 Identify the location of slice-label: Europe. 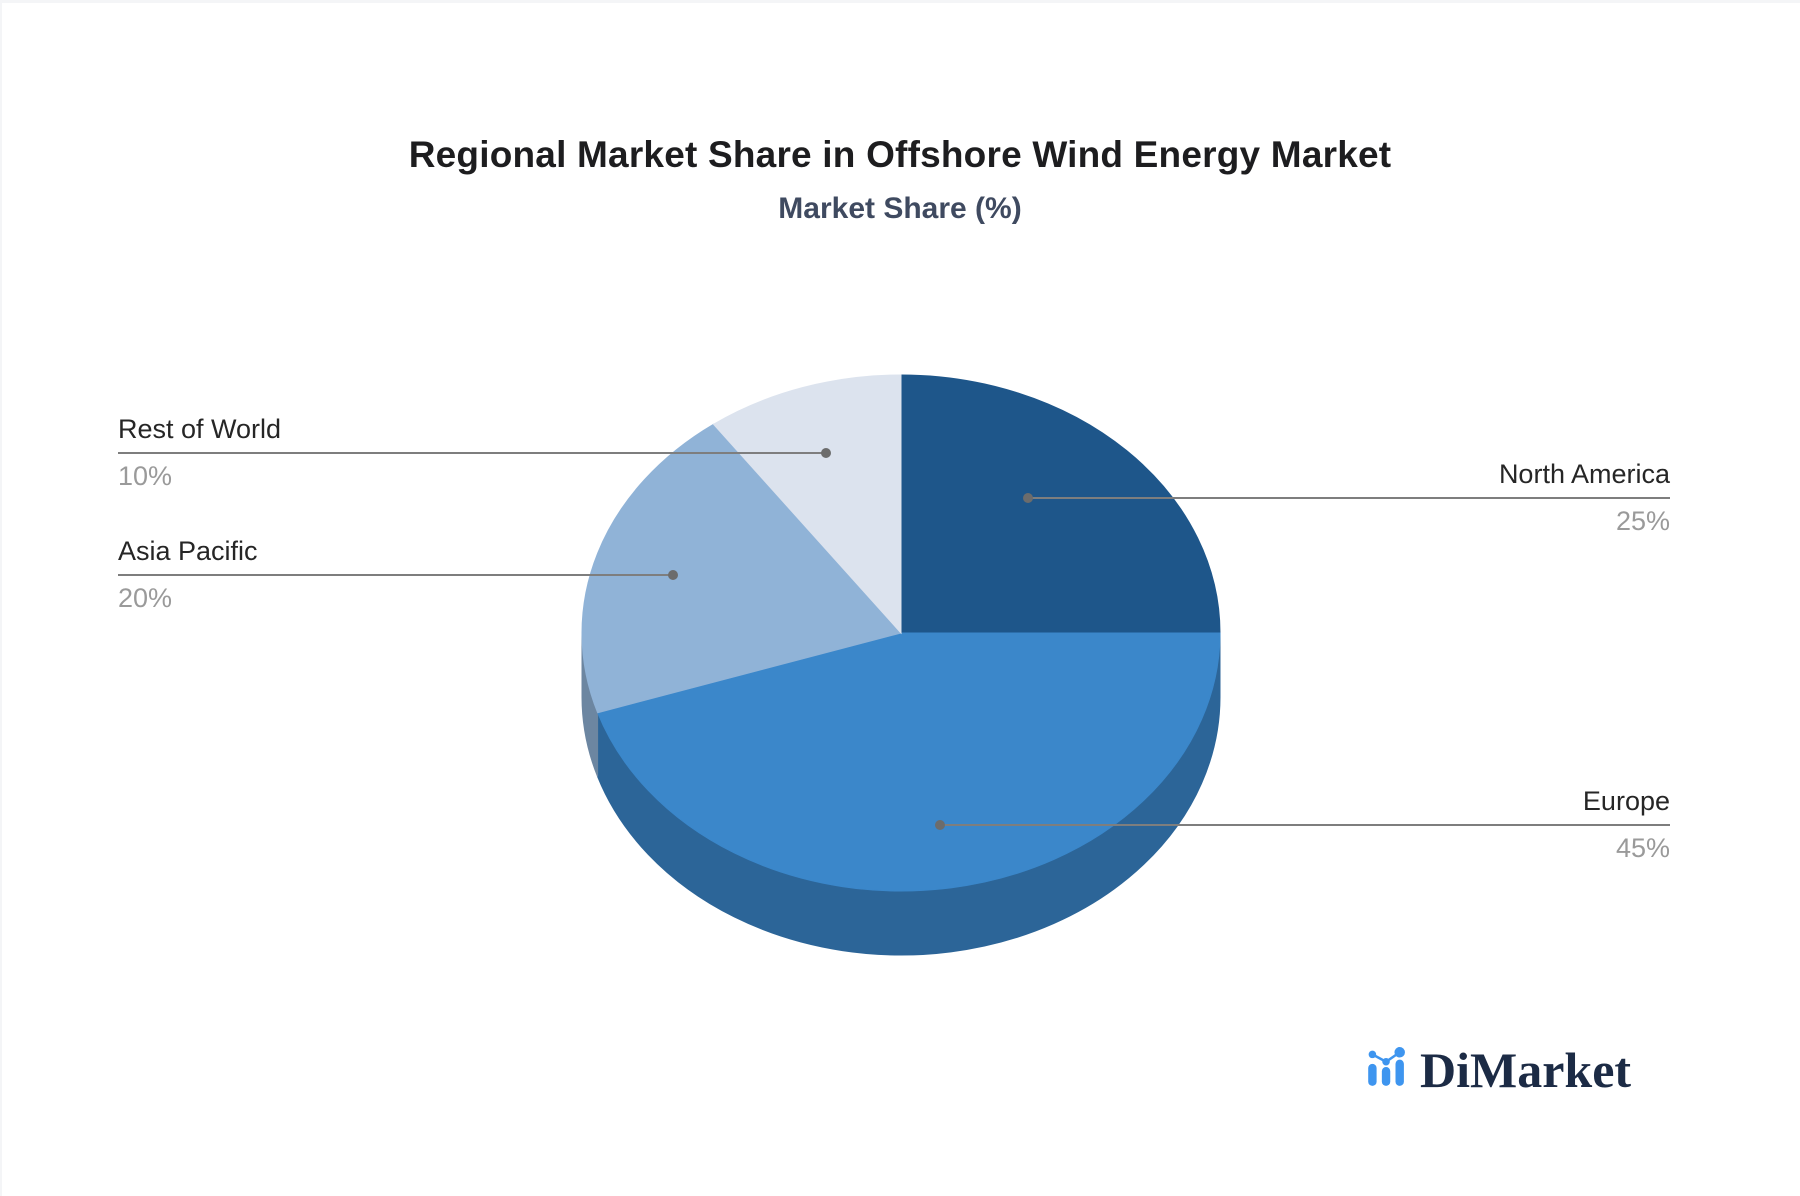
(1626, 801).